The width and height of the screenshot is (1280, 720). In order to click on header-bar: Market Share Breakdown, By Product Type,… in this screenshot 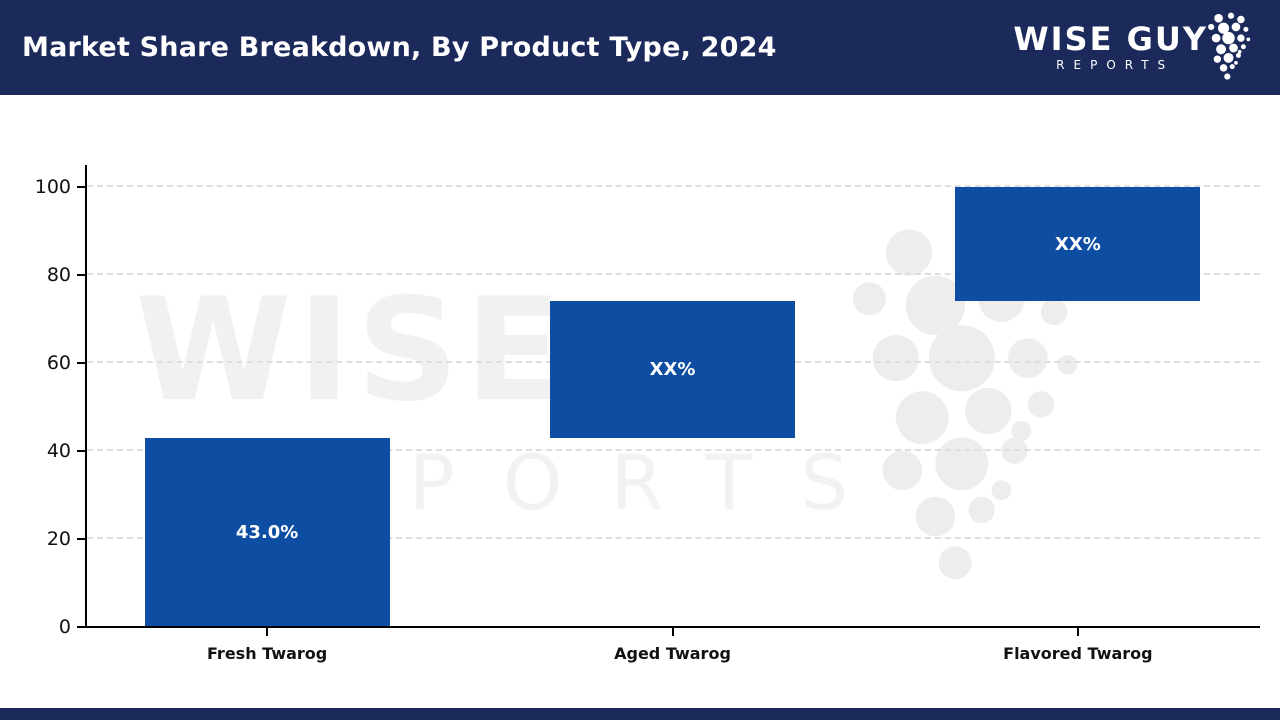, I will do `click(640, 47)`.